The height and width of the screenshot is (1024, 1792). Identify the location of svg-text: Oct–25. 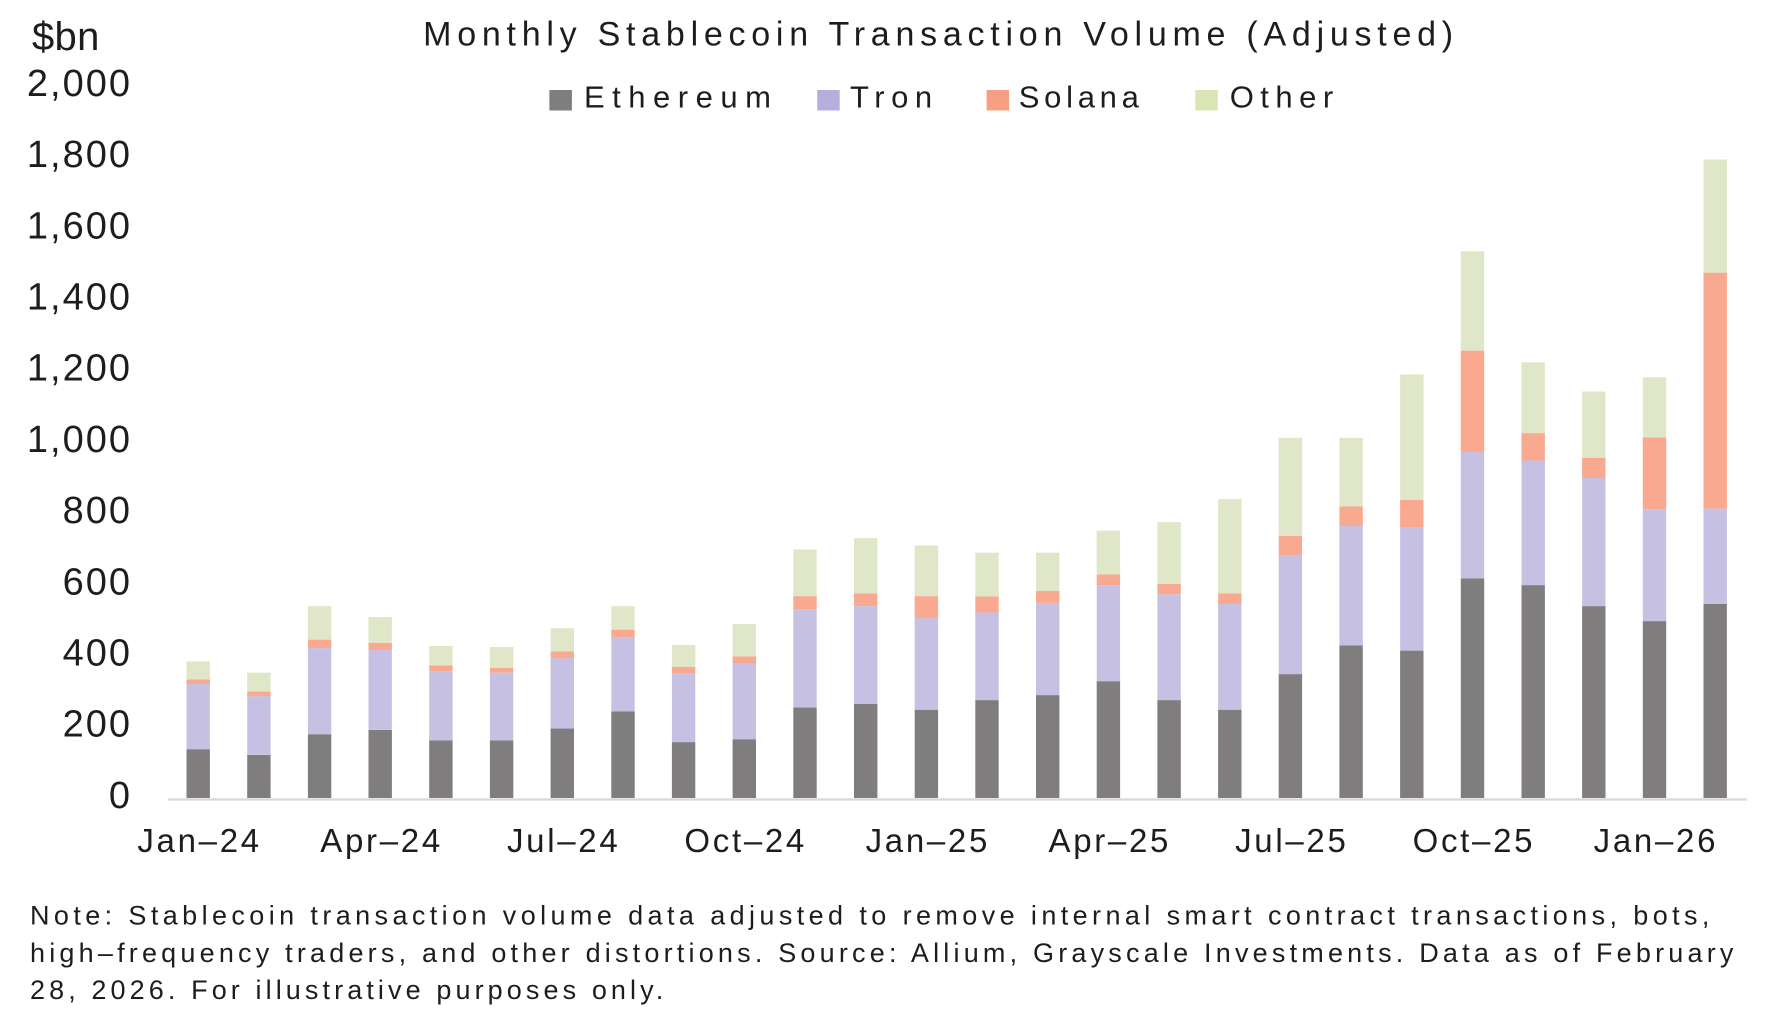
(1474, 840).